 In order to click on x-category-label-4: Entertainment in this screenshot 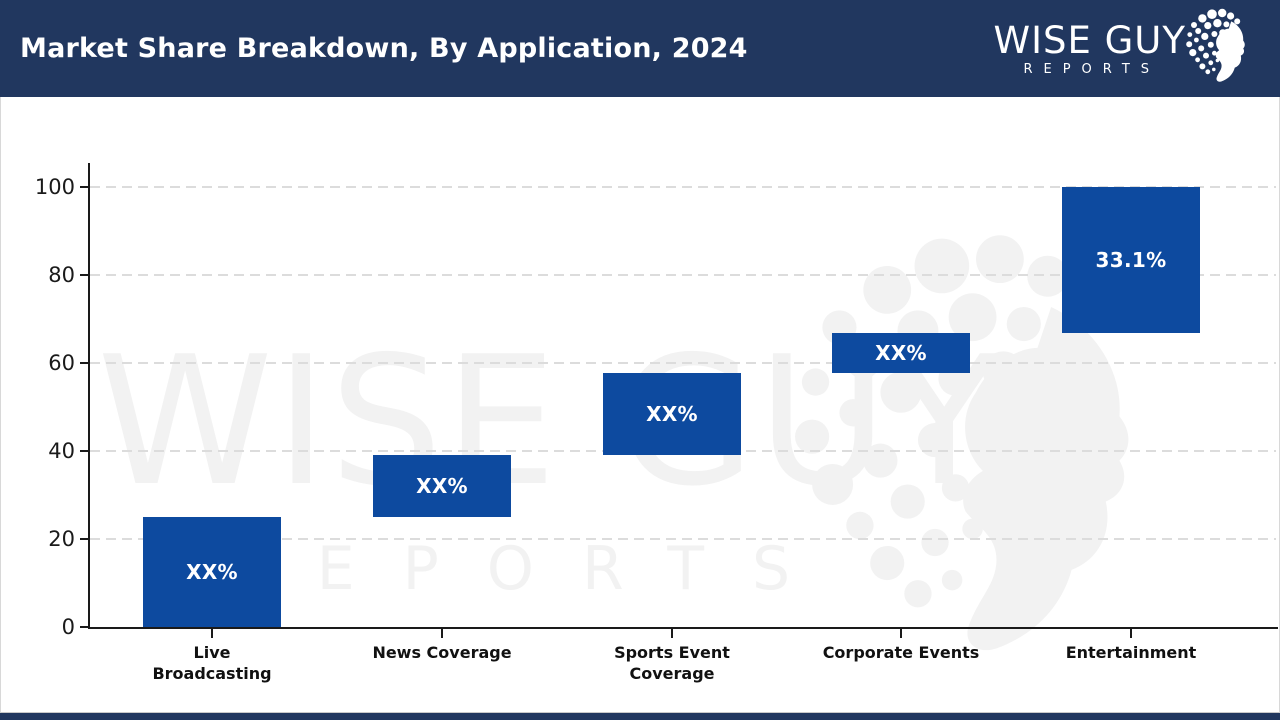, I will do `click(1131, 652)`.